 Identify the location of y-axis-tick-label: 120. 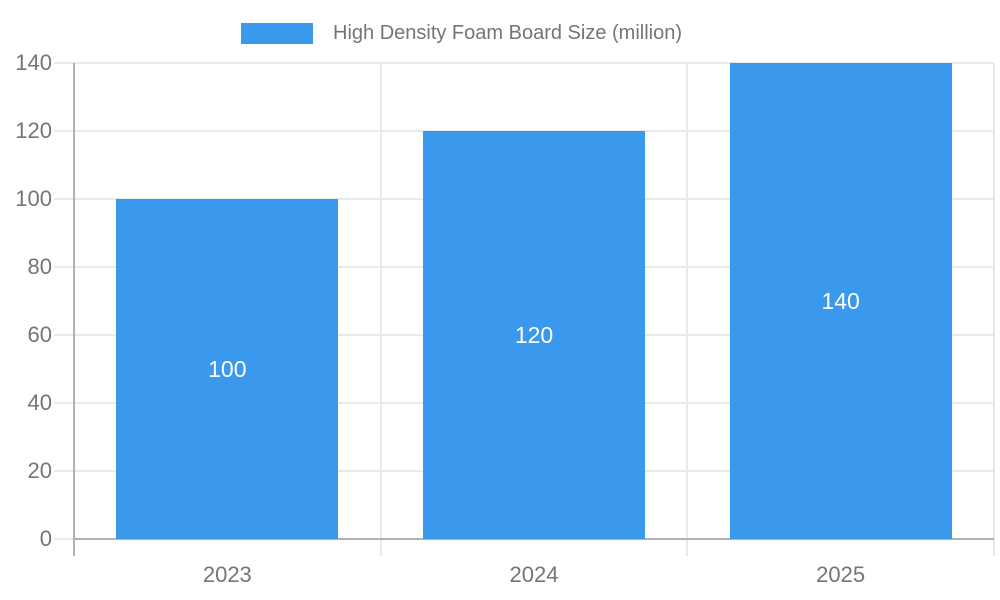
(33, 130).